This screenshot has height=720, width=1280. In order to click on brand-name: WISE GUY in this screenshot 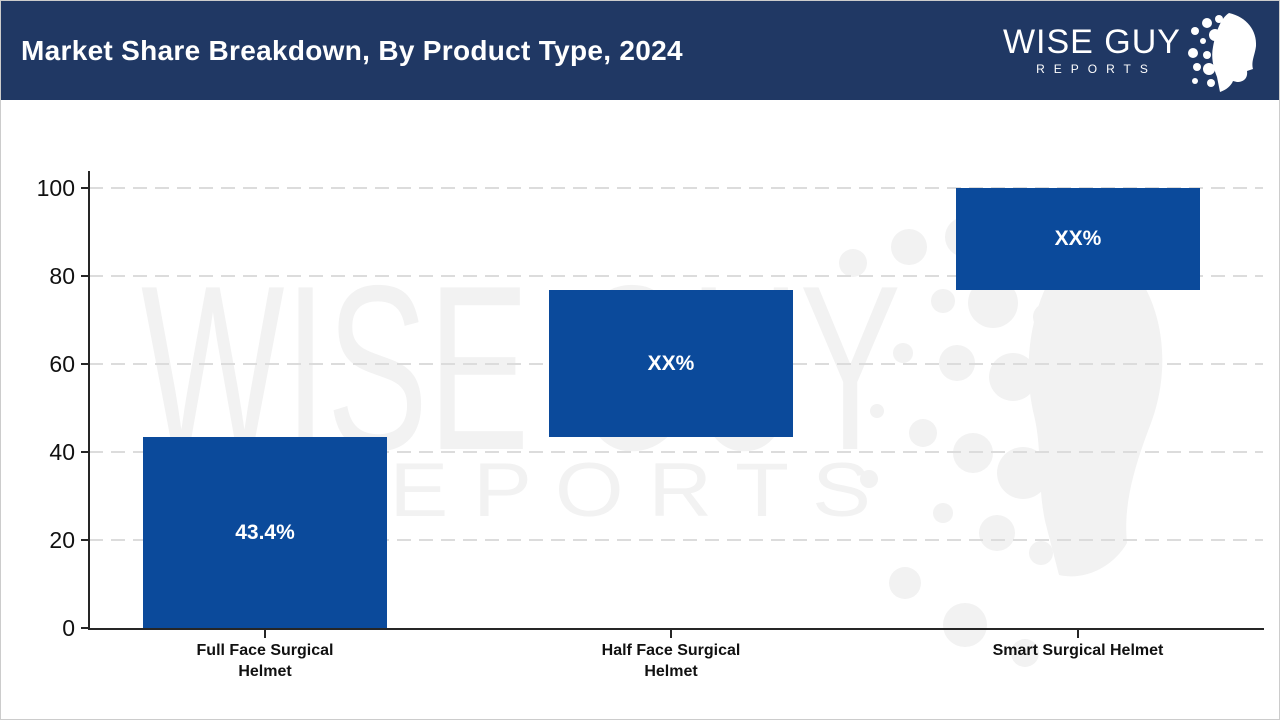, I will do `click(1091, 42)`.